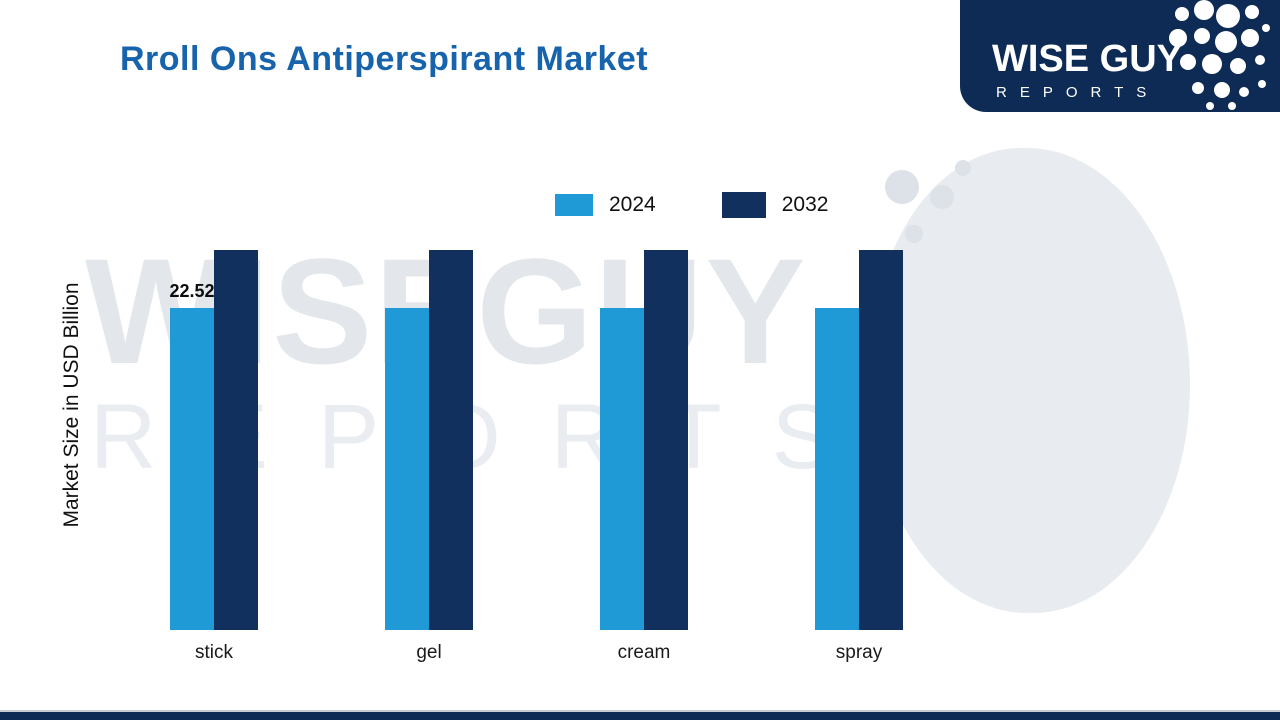 This screenshot has height=720, width=1280. I want to click on bar-spray-2032, so click(881, 440).